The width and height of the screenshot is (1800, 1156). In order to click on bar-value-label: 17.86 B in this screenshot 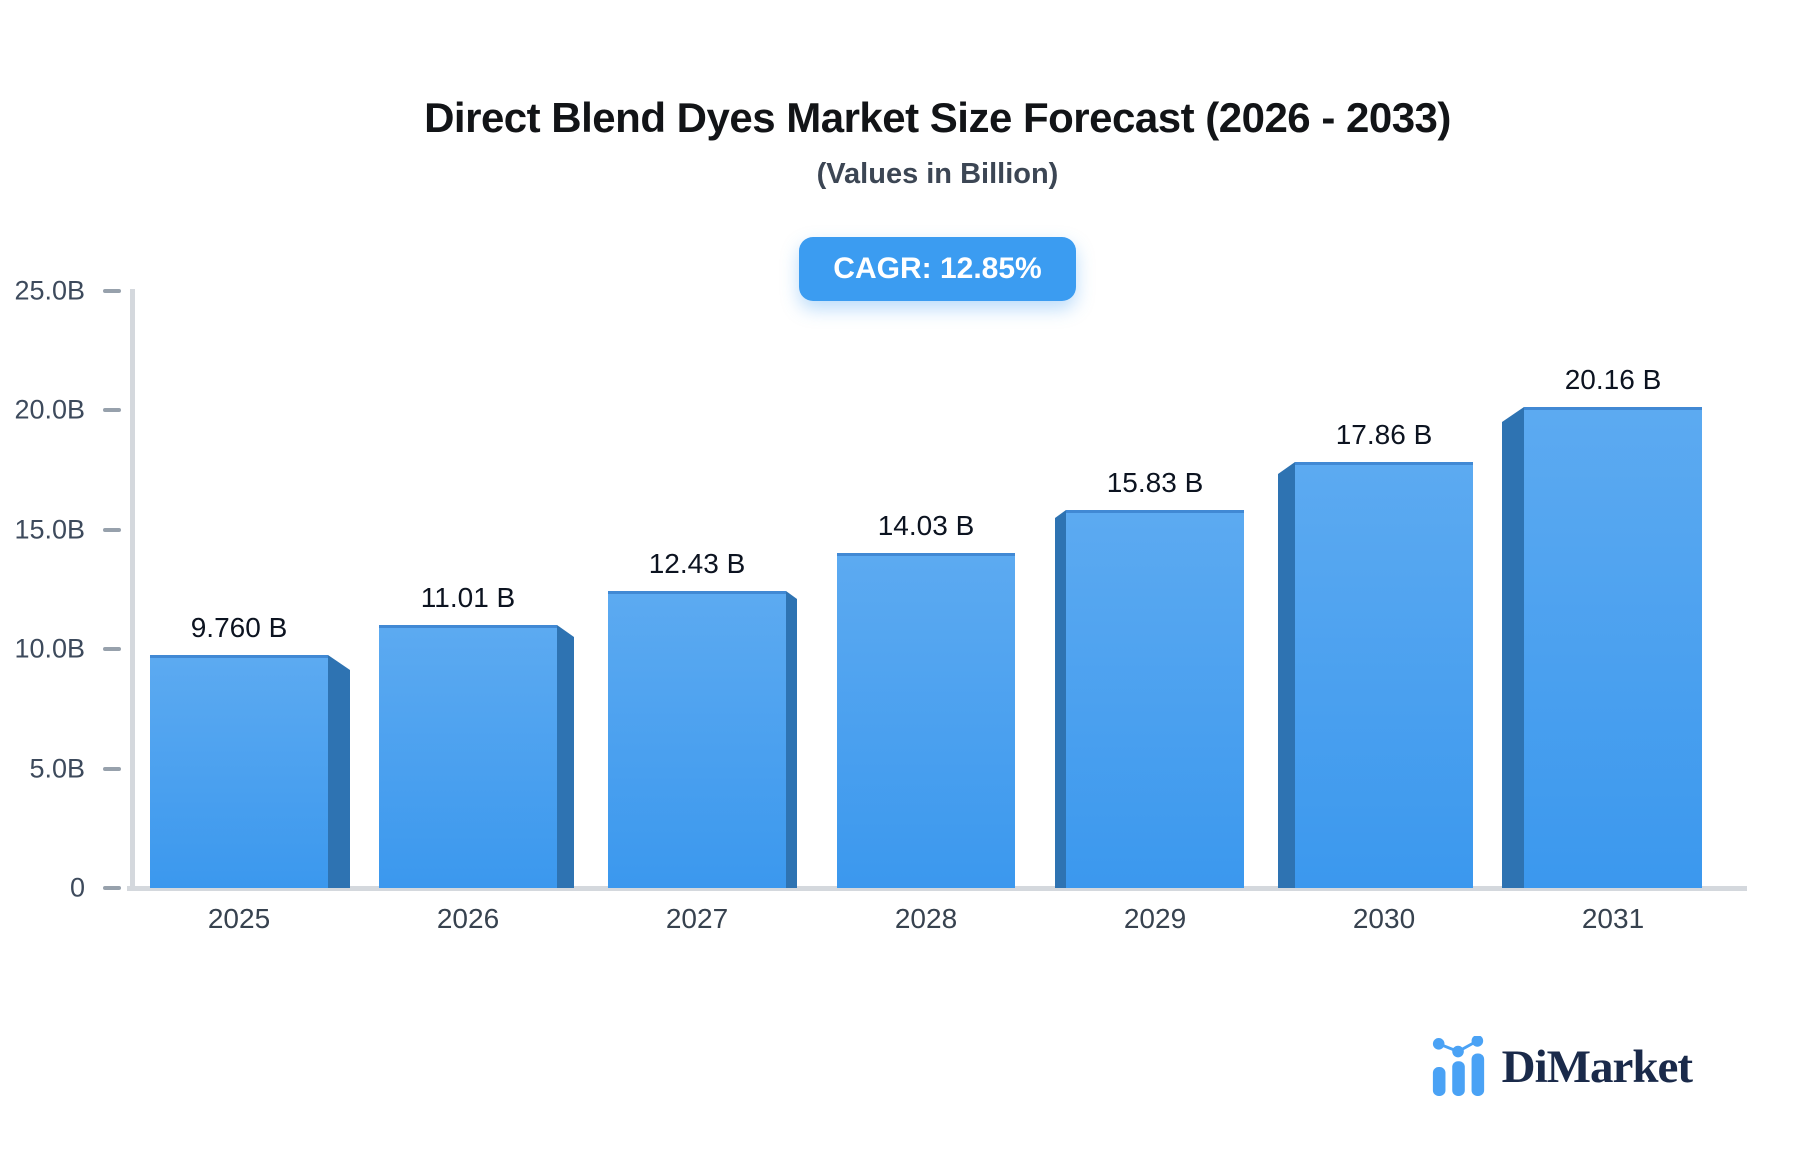, I will do `click(1384, 434)`.